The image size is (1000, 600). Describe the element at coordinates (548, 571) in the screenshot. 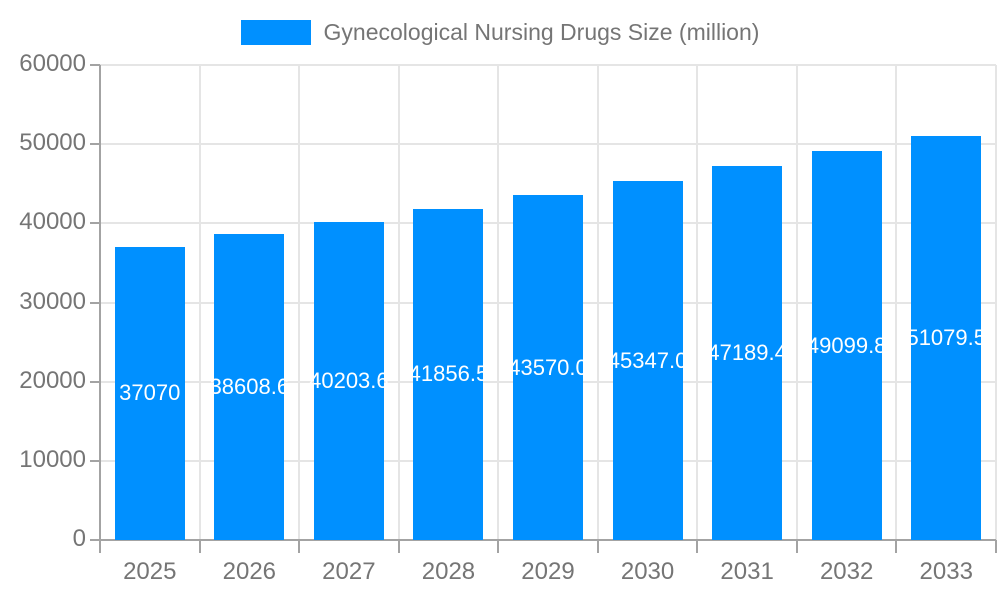

I see `x-tick-label: 2029` at that location.